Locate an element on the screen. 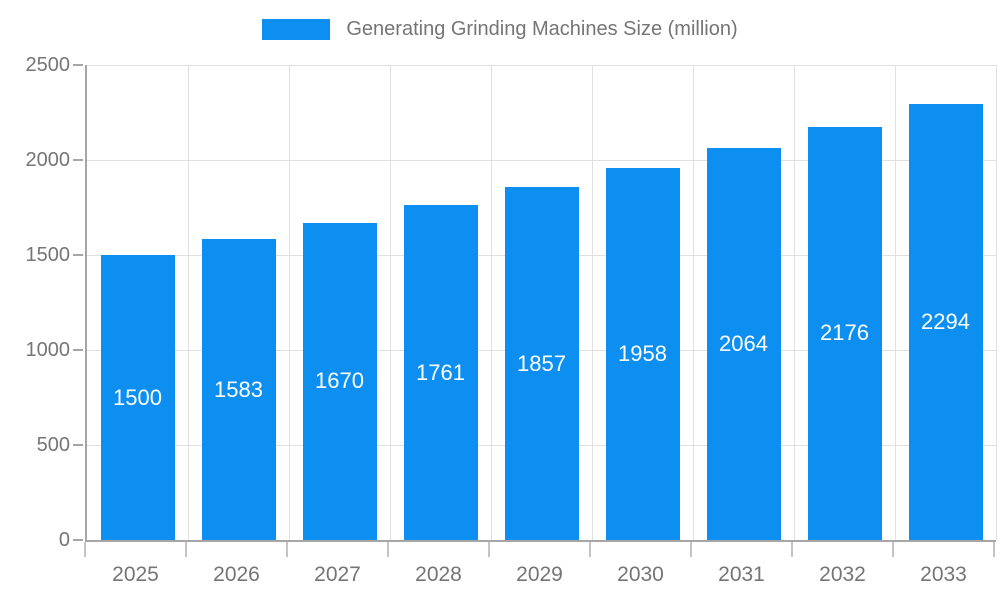 The height and width of the screenshot is (600, 1000). bar-2032: 2176 is located at coordinates (844, 333).